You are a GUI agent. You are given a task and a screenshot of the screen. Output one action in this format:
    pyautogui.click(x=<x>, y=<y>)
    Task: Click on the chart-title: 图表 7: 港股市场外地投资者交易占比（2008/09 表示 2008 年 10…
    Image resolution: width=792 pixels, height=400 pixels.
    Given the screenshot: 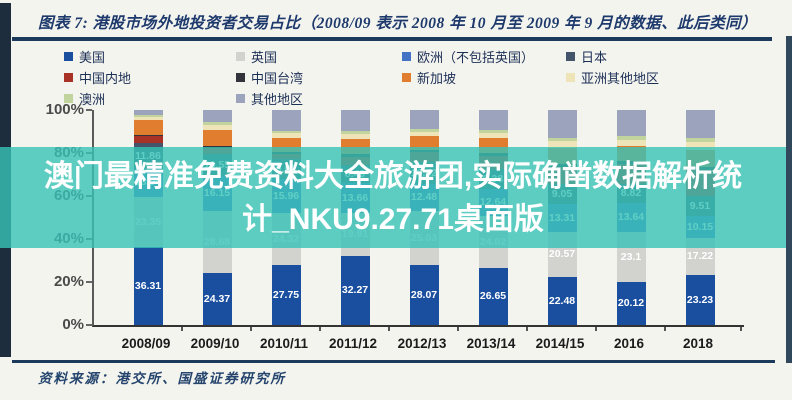 What is the action you would take?
    pyautogui.click(x=398, y=23)
    